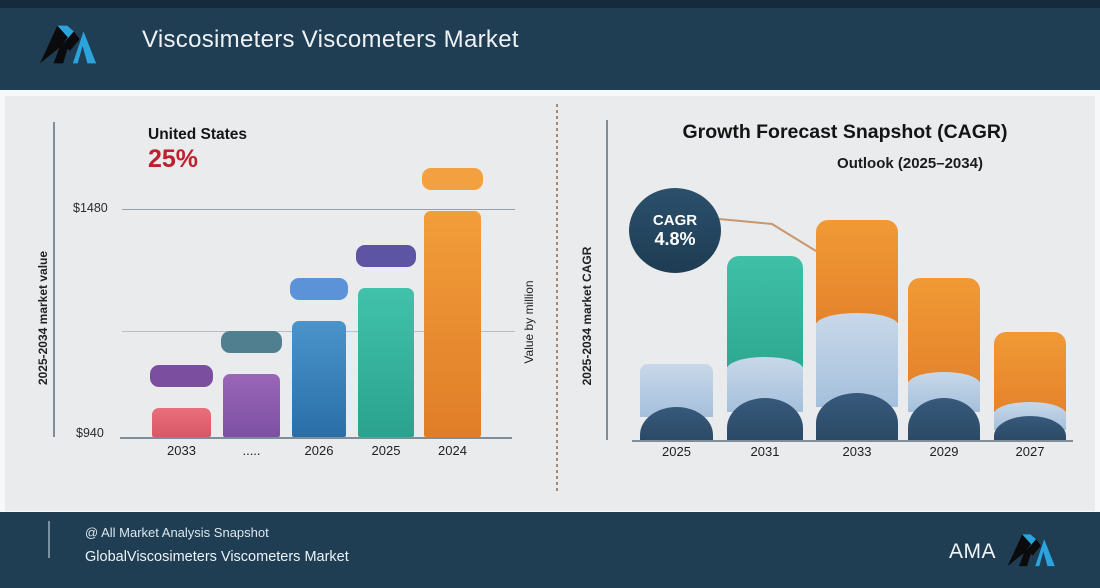  Describe the element at coordinates (177, 532) in the screenshot. I see `footer-credit: @ All Market Analysis Snapshot` at that location.